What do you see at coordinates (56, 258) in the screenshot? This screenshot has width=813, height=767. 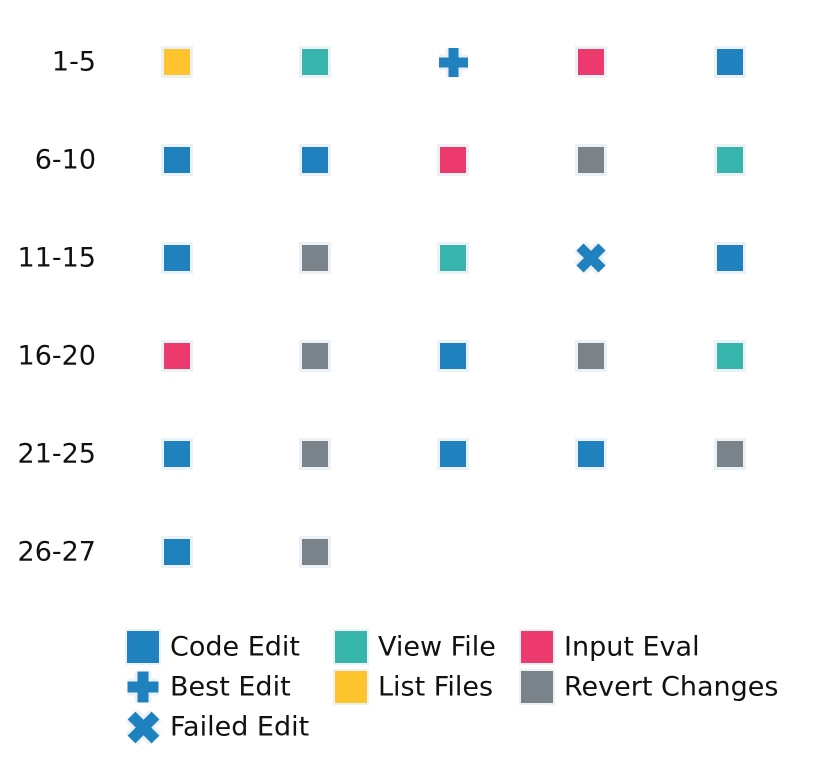 I see `row-label-11-15: 11-15` at bounding box center [56, 258].